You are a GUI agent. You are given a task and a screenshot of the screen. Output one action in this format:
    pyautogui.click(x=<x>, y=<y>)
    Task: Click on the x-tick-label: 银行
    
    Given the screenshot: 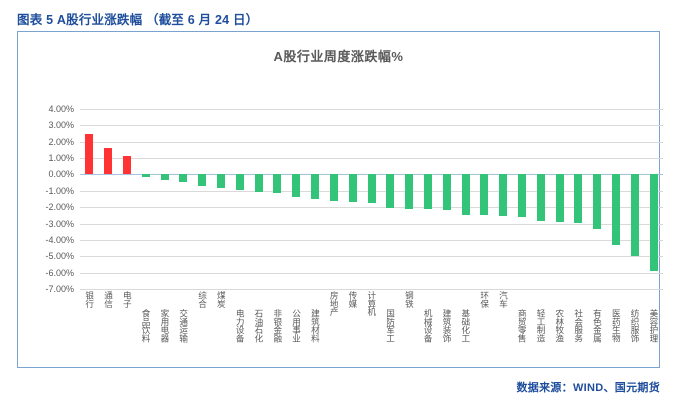 What is the action you would take?
    pyautogui.click(x=89, y=299)
    